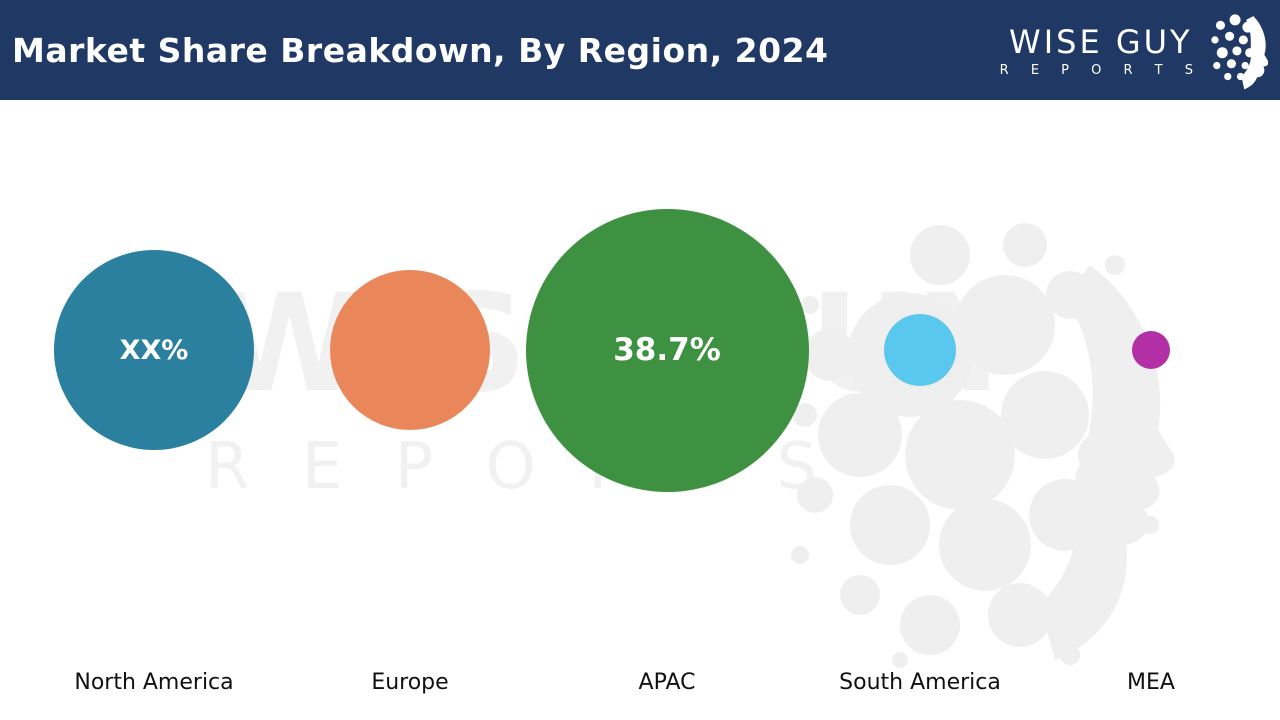  What do you see at coordinates (920, 350) in the screenshot?
I see `bubble-south-america` at bounding box center [920, 350].